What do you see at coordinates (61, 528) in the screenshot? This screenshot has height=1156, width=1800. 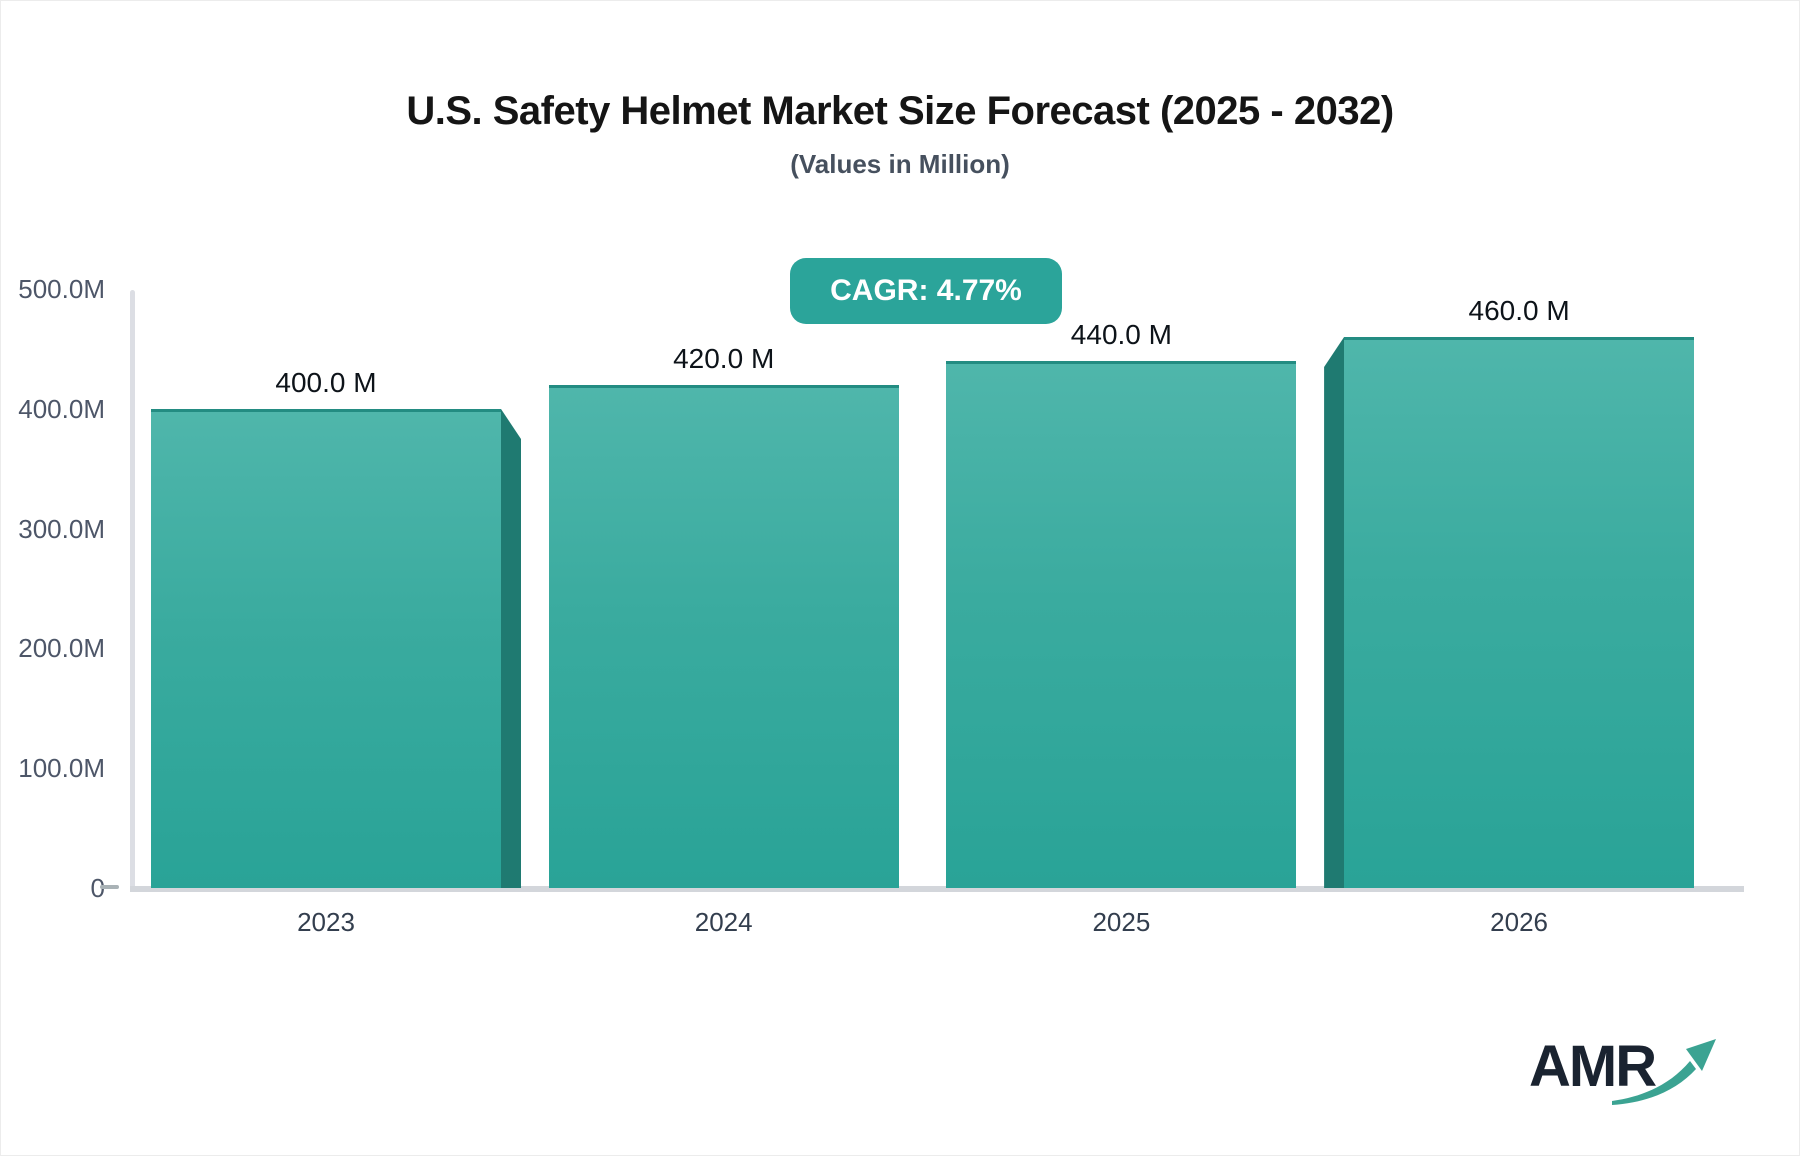 I see `y-axis-tick-label: 300.0M` at bounding box center [61, 528].